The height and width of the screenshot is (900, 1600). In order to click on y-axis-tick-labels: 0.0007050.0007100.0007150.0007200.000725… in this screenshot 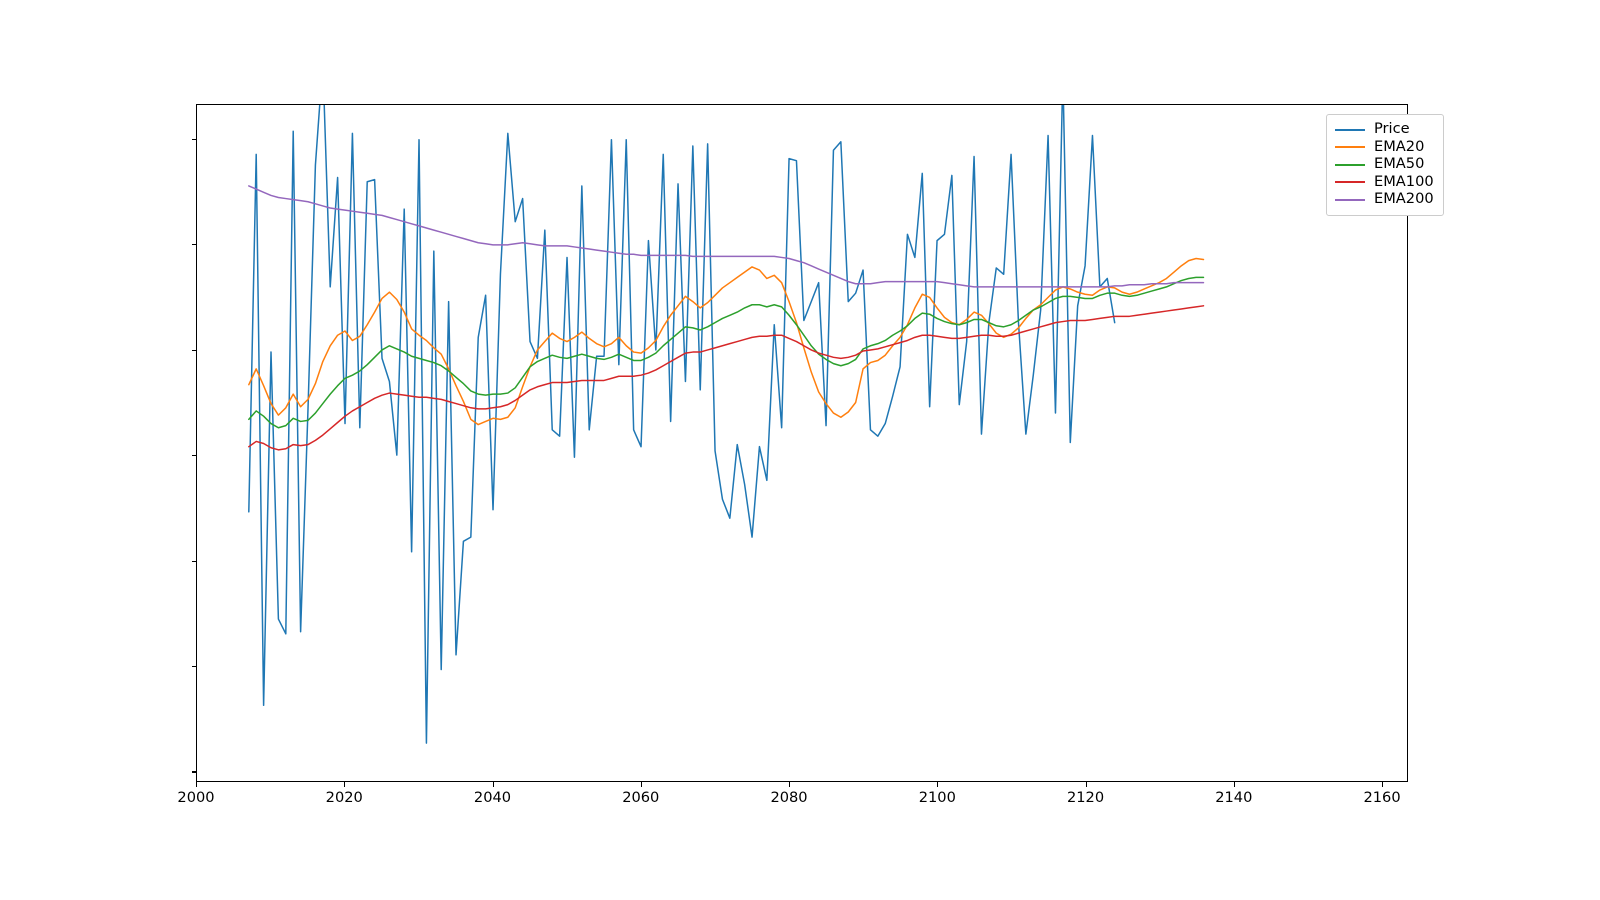, I will do `click(90, 450)`.